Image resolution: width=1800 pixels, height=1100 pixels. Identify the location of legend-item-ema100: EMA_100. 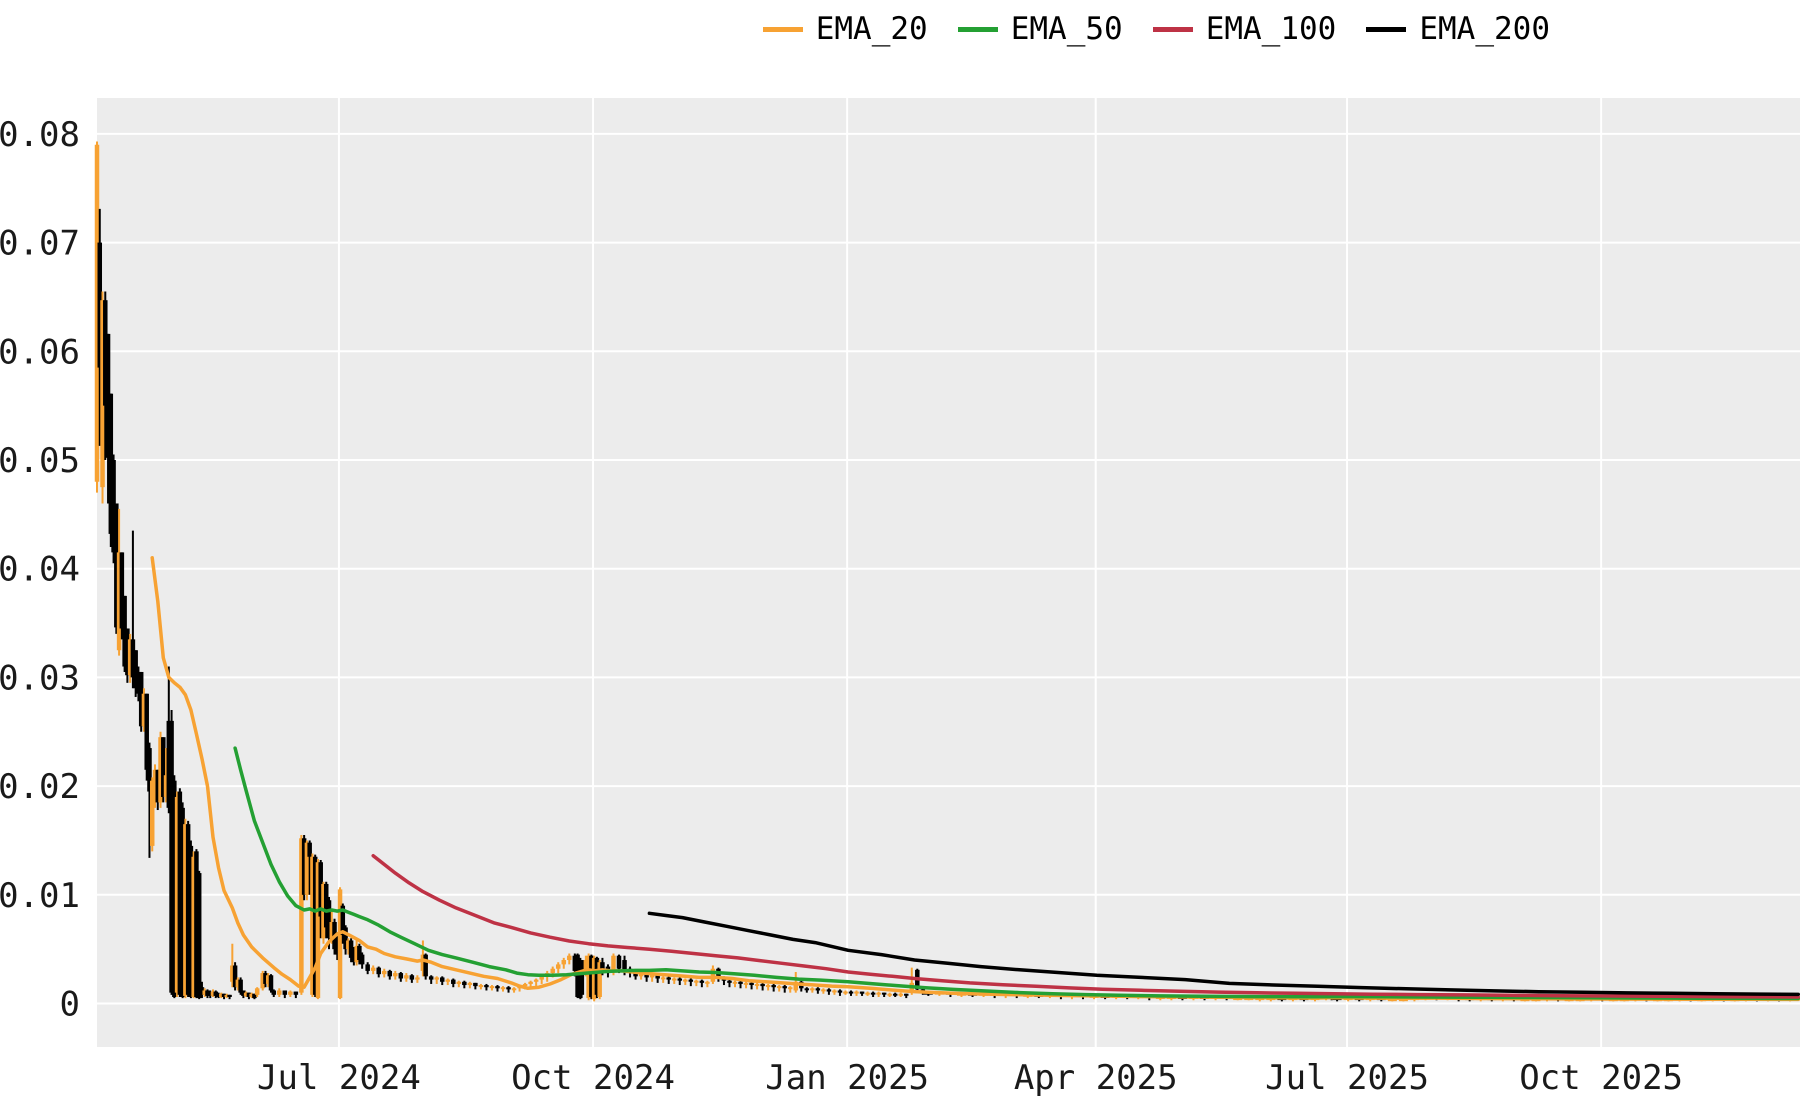
(1244, 29).